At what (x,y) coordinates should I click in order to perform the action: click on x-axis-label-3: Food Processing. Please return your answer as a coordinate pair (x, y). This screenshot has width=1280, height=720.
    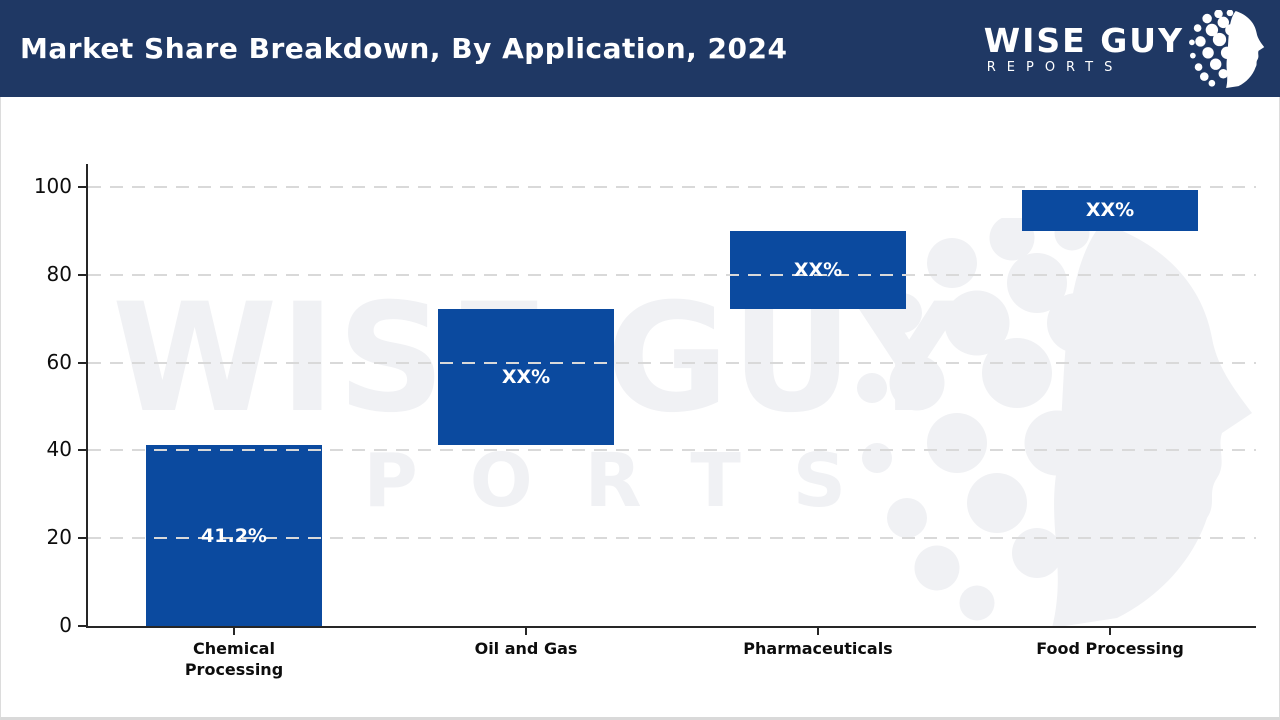
    Looking at the image, I should click on (1110, 648).